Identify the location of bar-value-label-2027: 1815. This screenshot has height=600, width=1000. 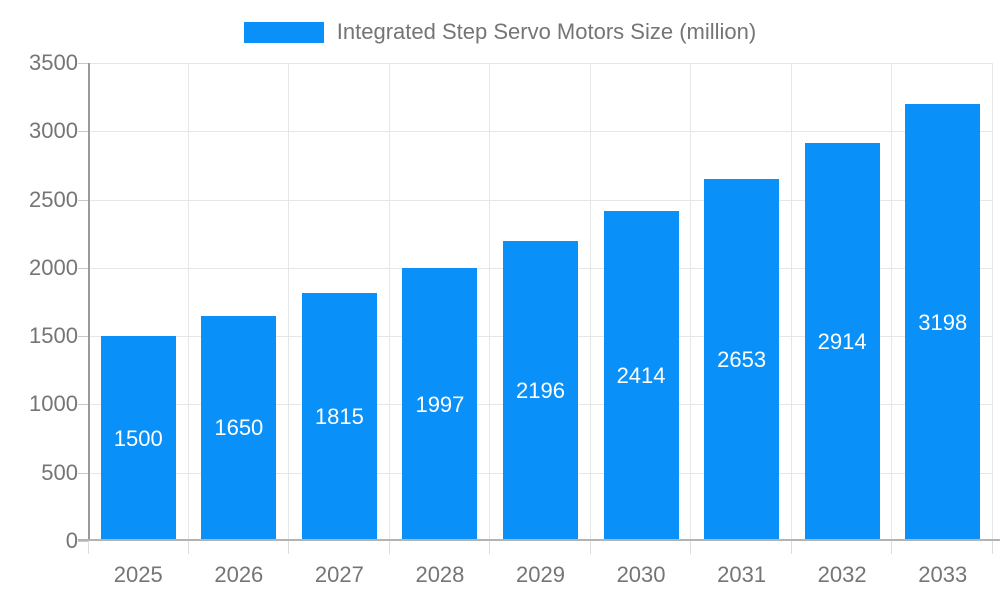
(339, 417).